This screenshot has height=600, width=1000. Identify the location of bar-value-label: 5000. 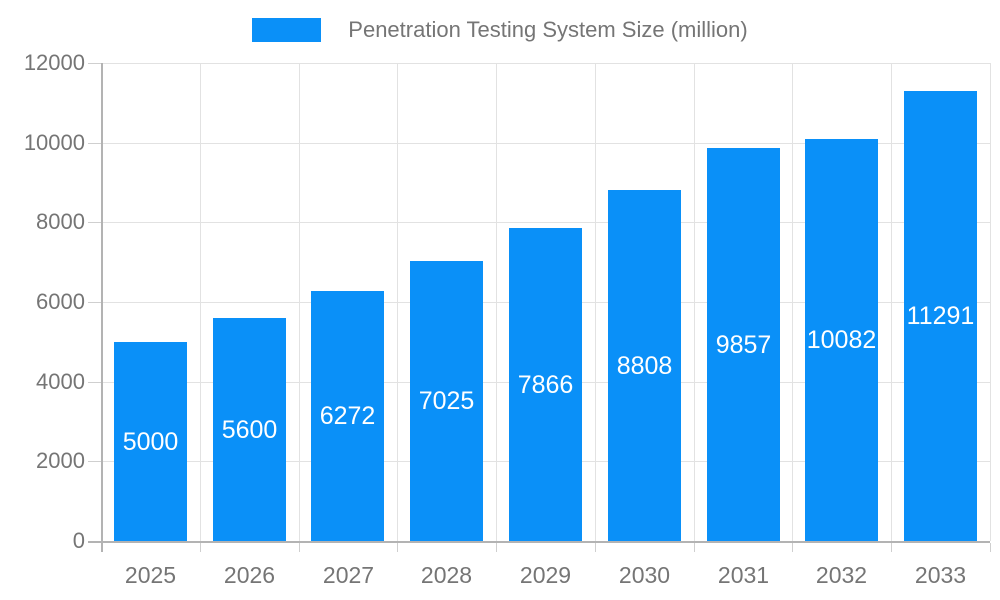
(150, 441).